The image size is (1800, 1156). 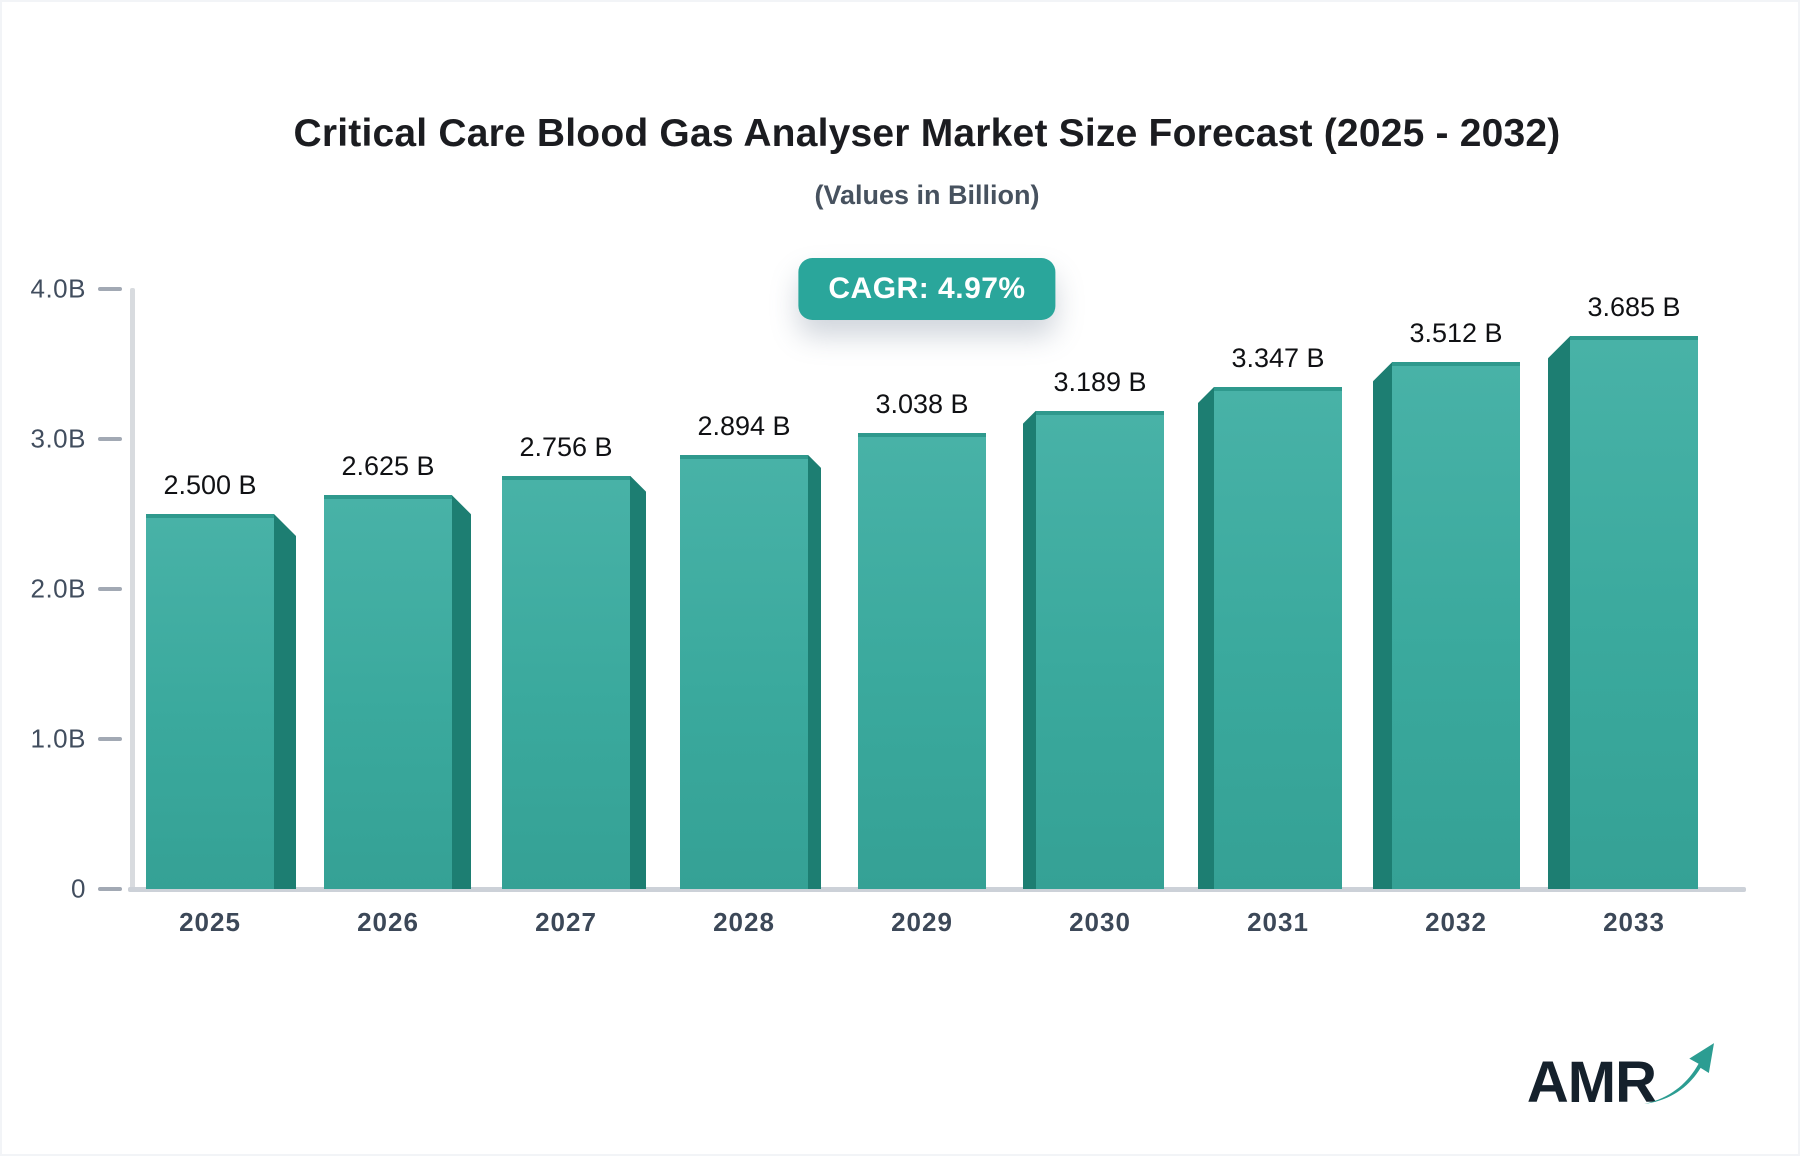 I want to click on y-axis-line, so click(x=132, y=589).